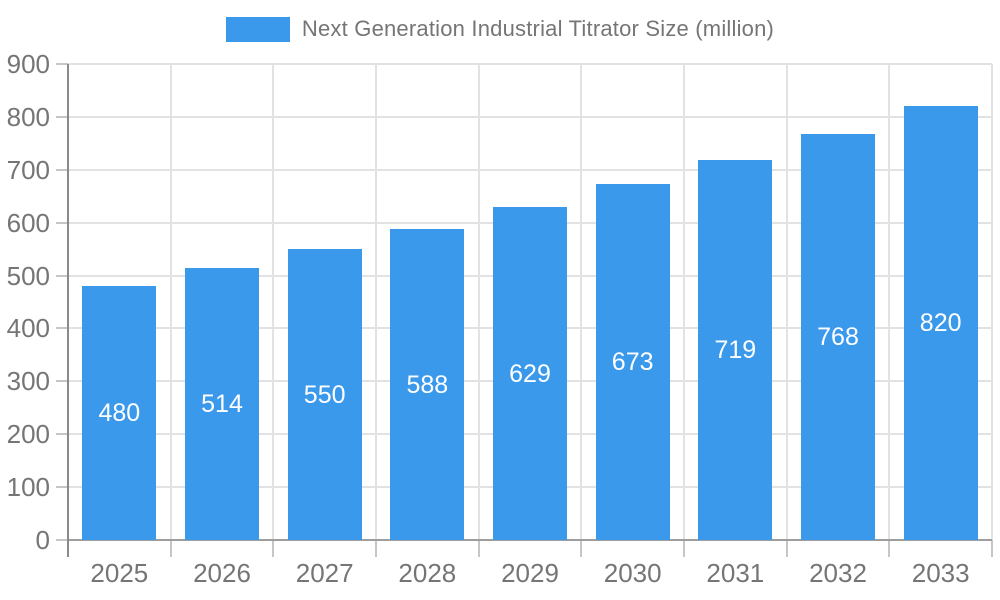  What do you see at coordinates (42, 540) in the screenshot?
I see `y-axis-label-0: 0` at bounding box center [42, 540].